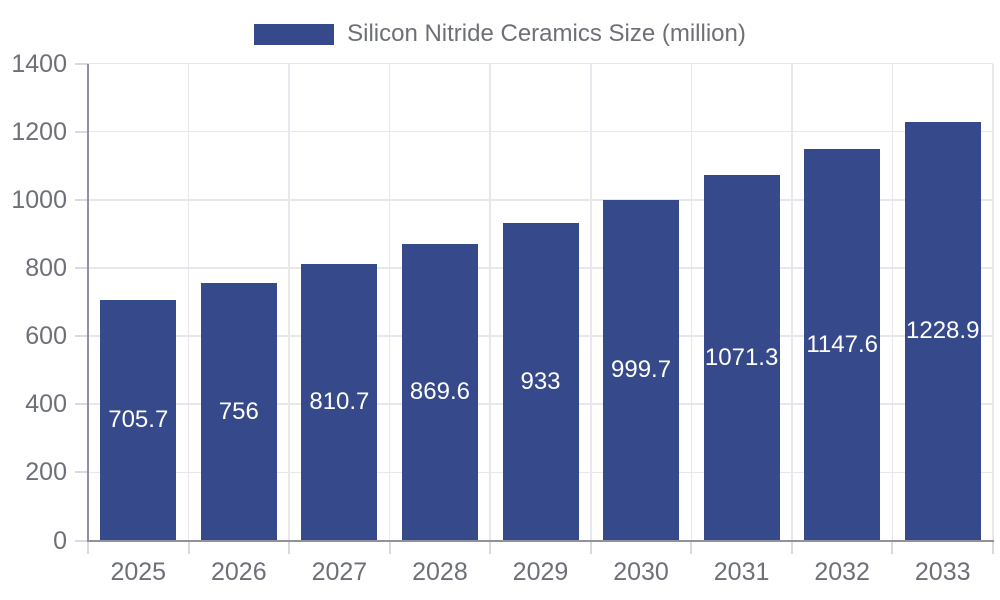 This screenshot has width=1000, height=600. I want to click on x-tick-label-2028: 2028, so click(440, 572).